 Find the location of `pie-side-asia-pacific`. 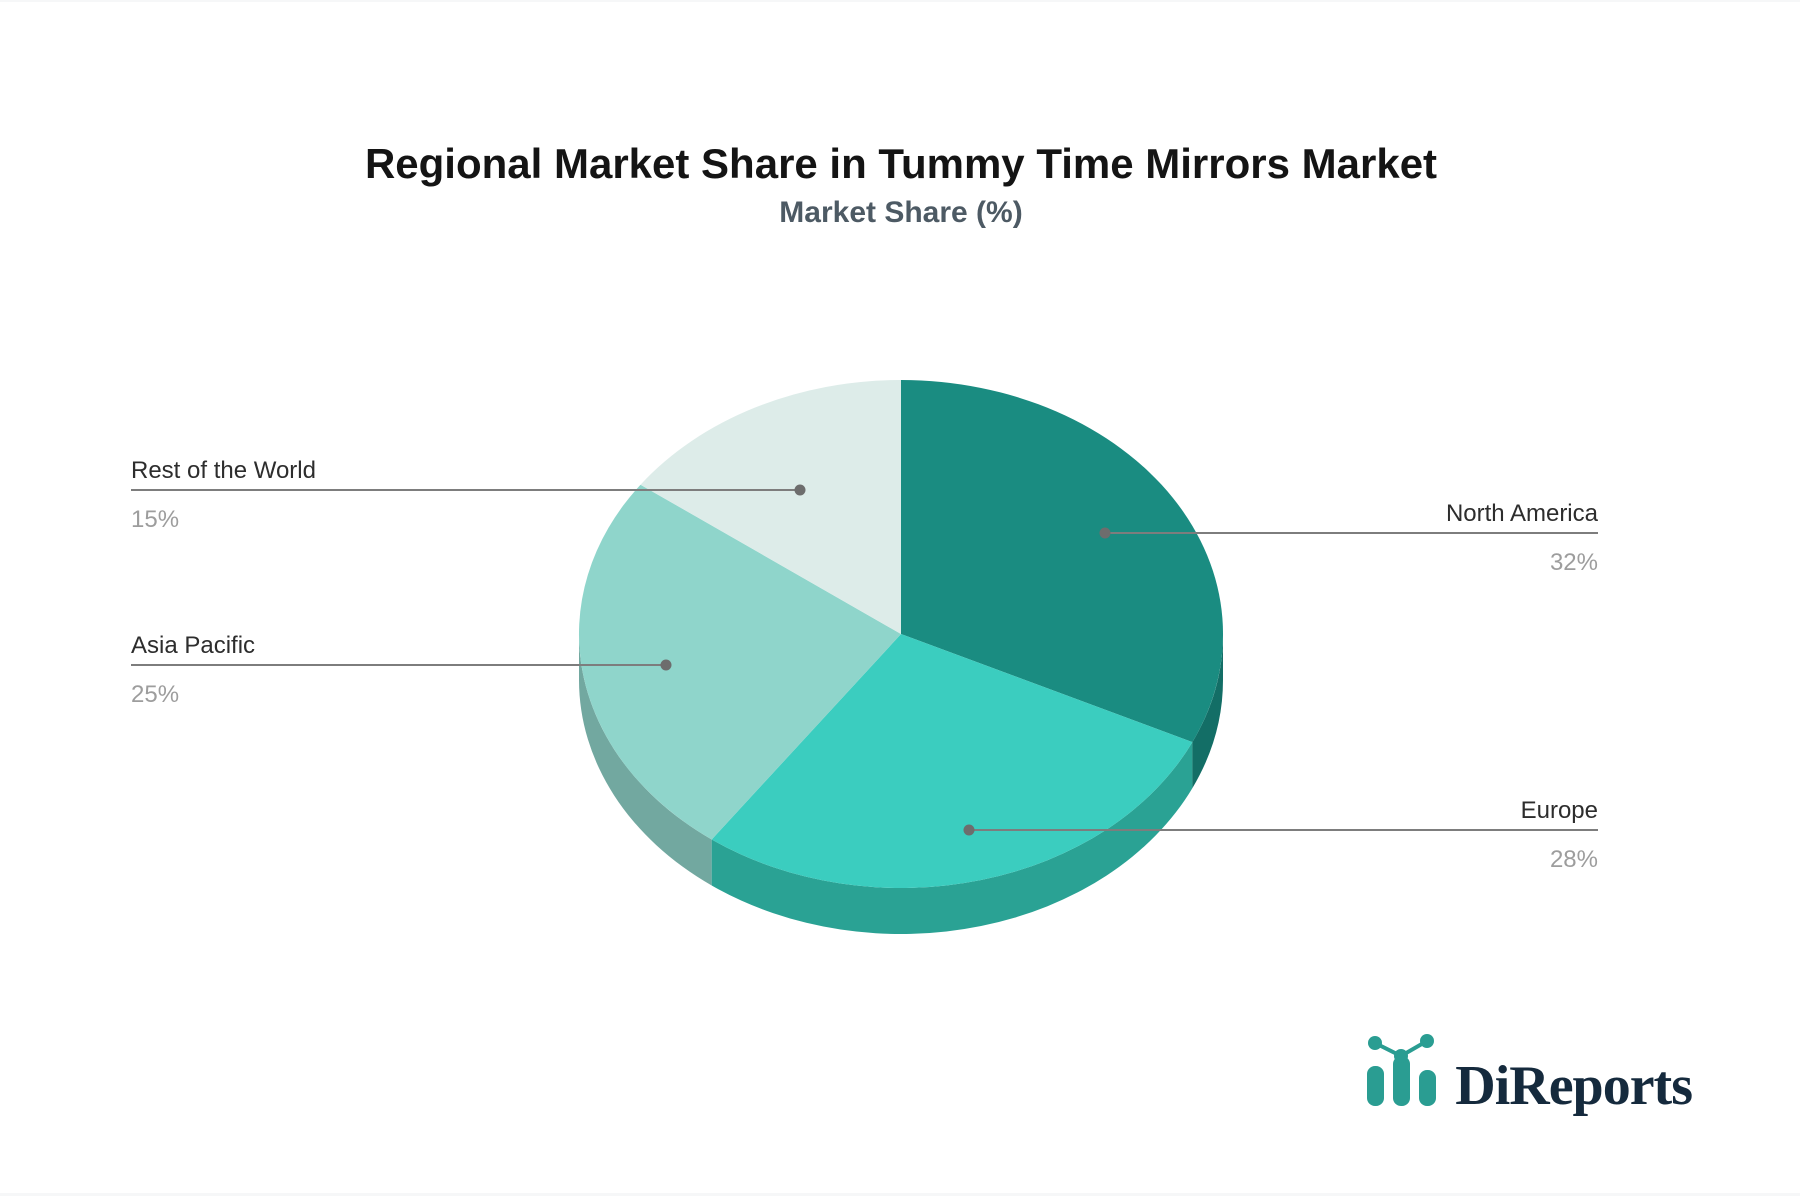

pie-side-asia-pacific is located at coordinates (645, 760).